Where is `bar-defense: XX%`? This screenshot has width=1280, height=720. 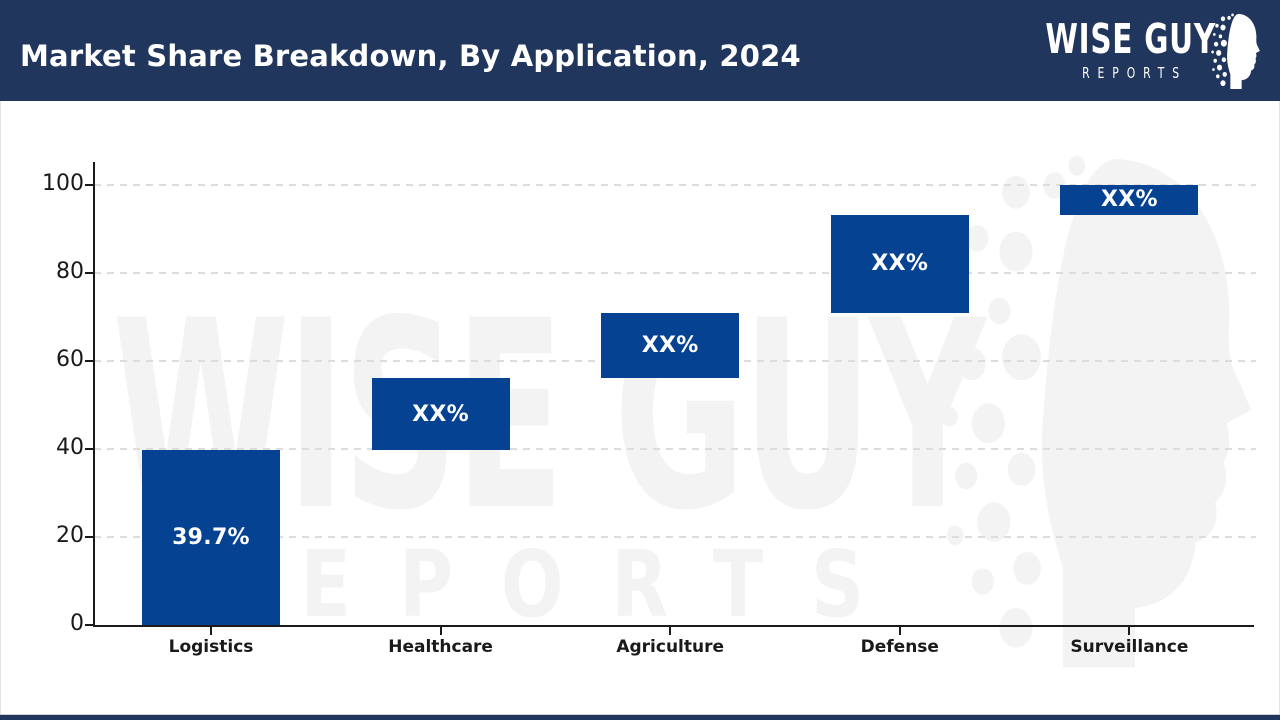 bar-defense: XX% is located at coordinates (899, 264).